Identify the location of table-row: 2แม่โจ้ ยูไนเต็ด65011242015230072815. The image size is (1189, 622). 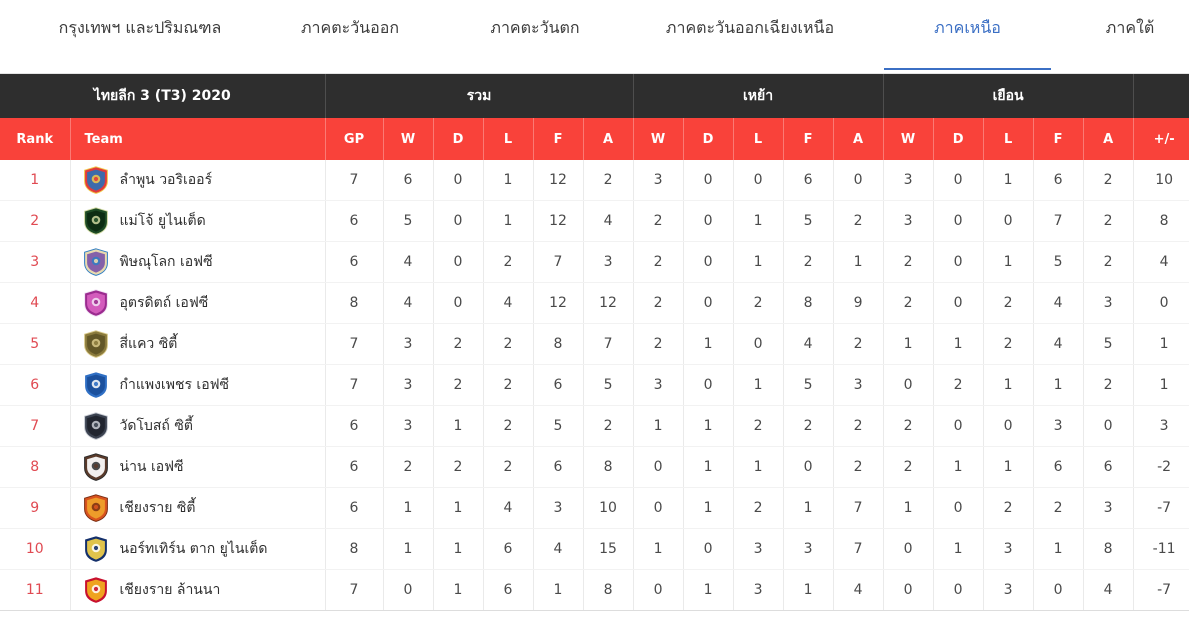
(594, 221).